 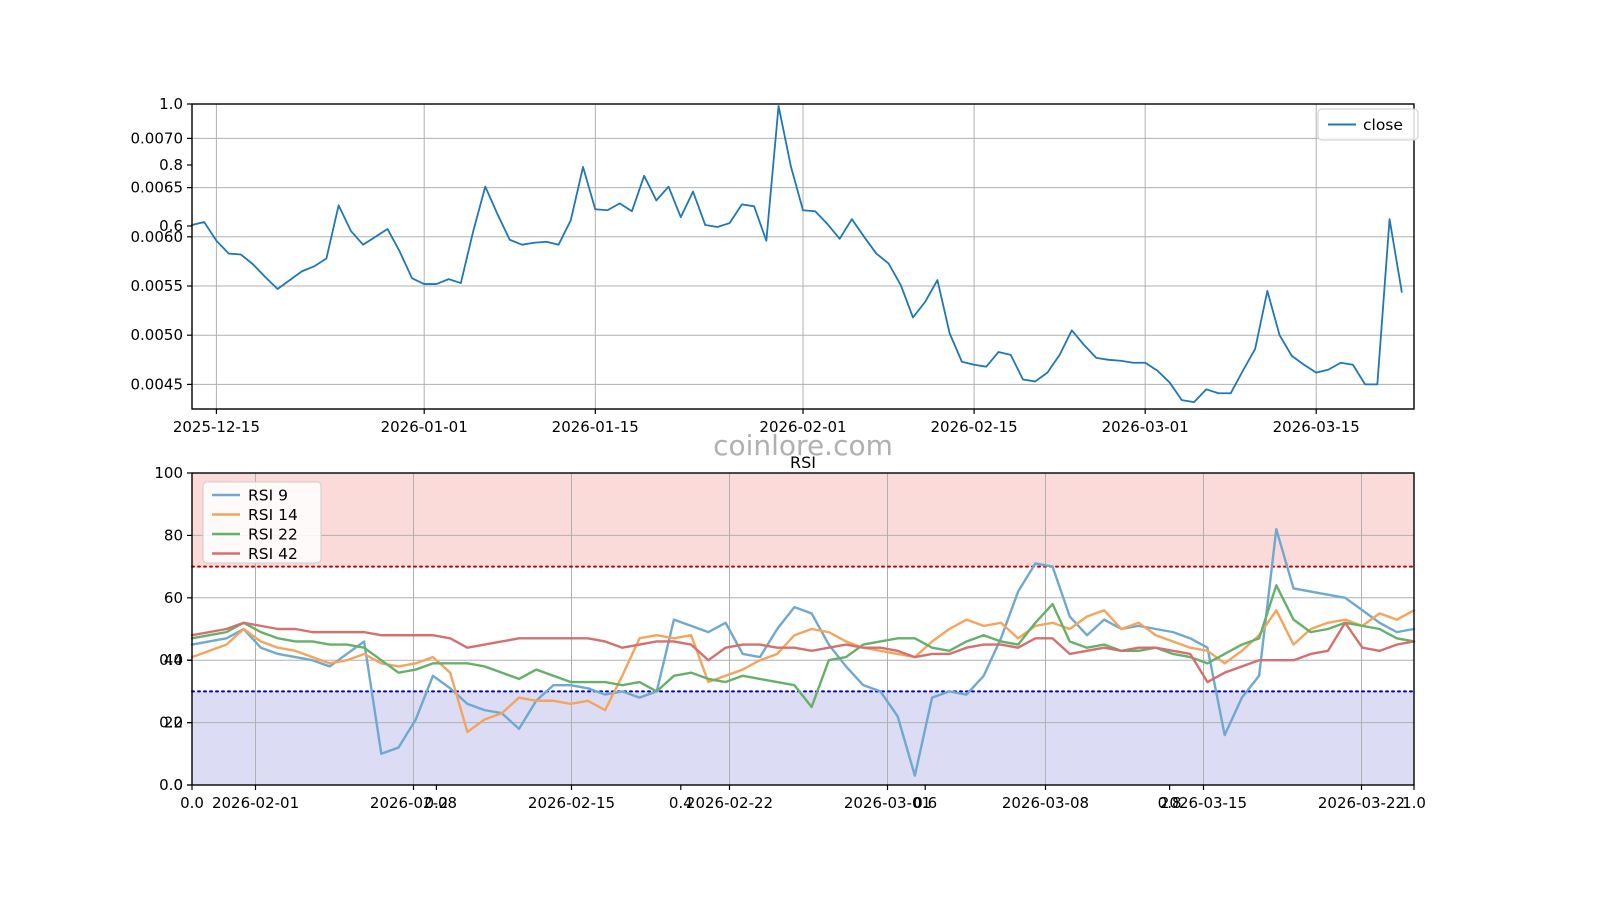 I want to click on price-secondary-ytick-labels: 0.6 0.8 1.0, so click(x=175, y=165).